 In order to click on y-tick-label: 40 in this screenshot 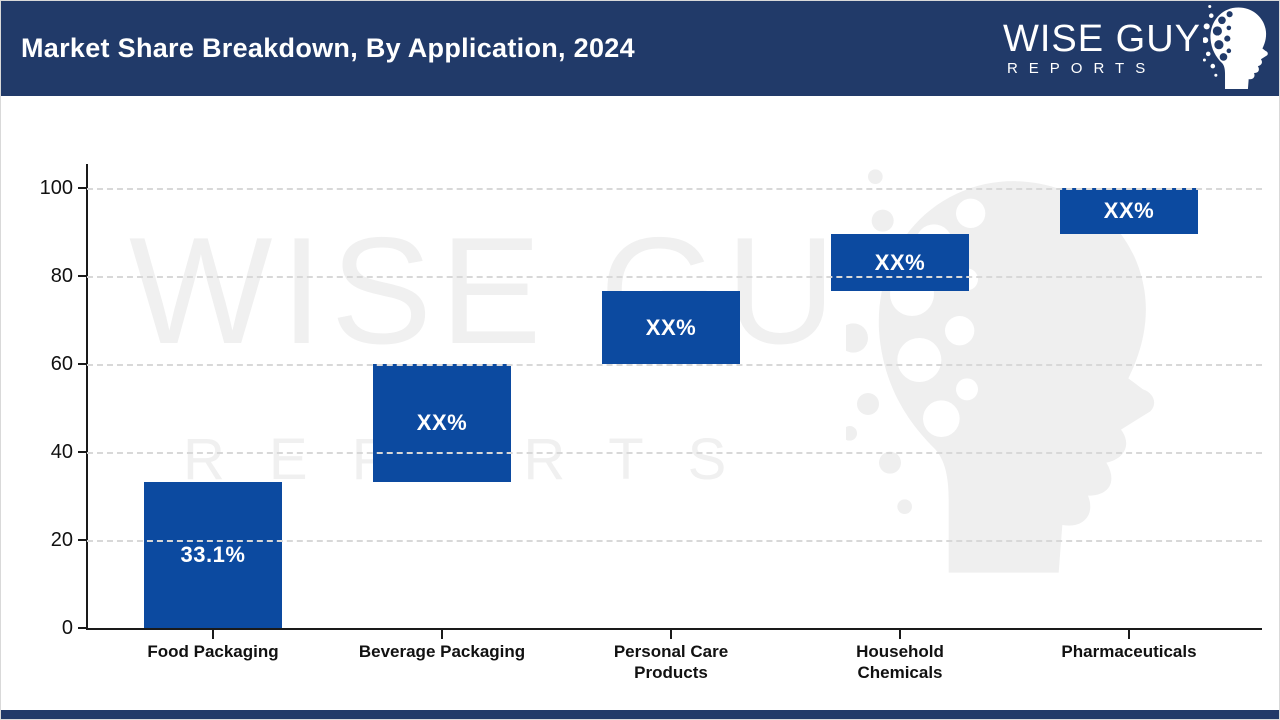, I will do `click(61, 452)`.